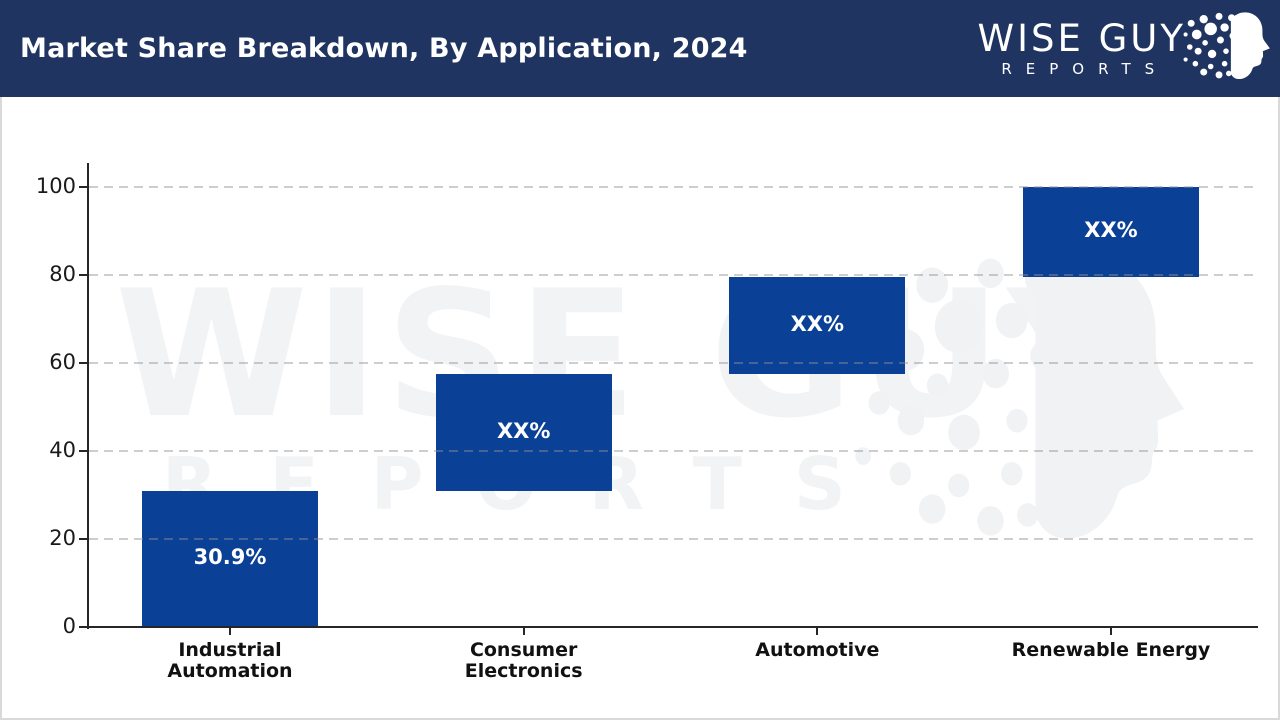 This screenshot has height=720, width=1280. Describe the element at coordinates (1085, 68) in the screenshot. I see `brand-subtext: REPORTS` at that location.